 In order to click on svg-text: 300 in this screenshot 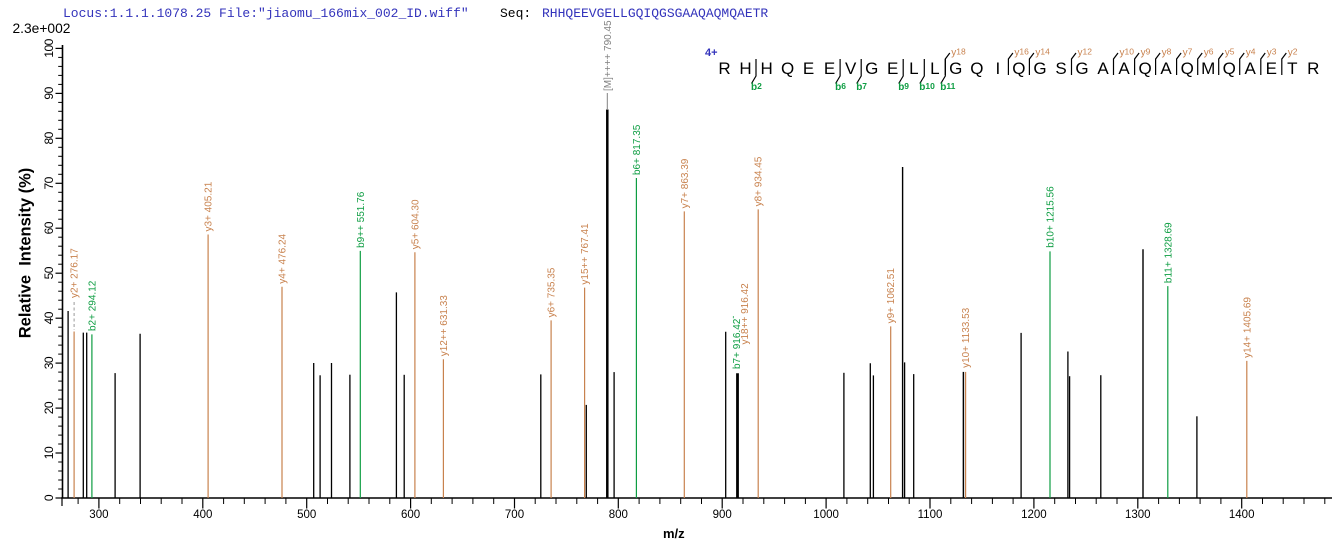, I will do `click(98, 515)`.